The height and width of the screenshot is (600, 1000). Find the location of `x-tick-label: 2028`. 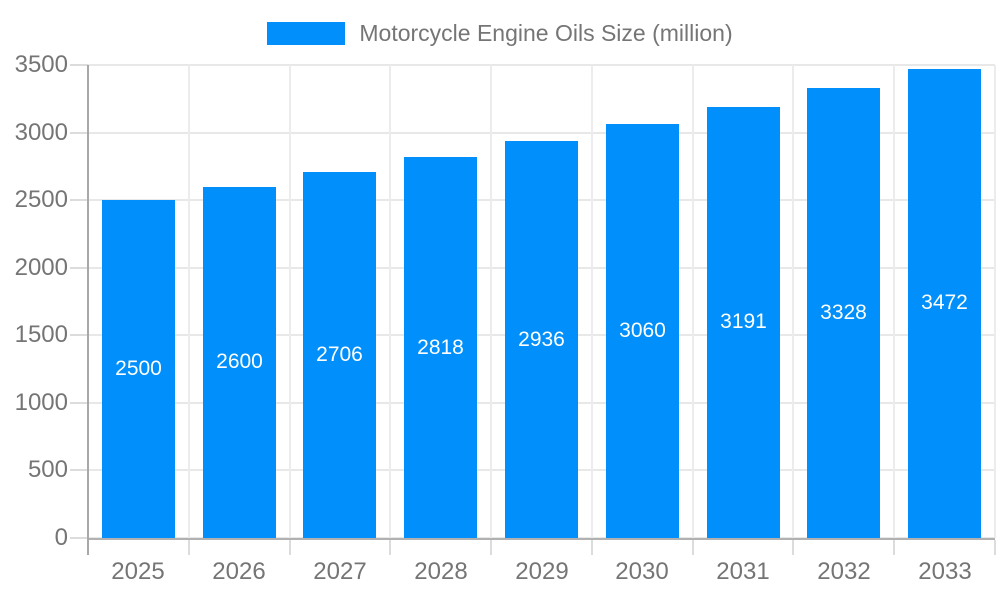

x-tick-label: 2028 is located at coordinates (441, 571).